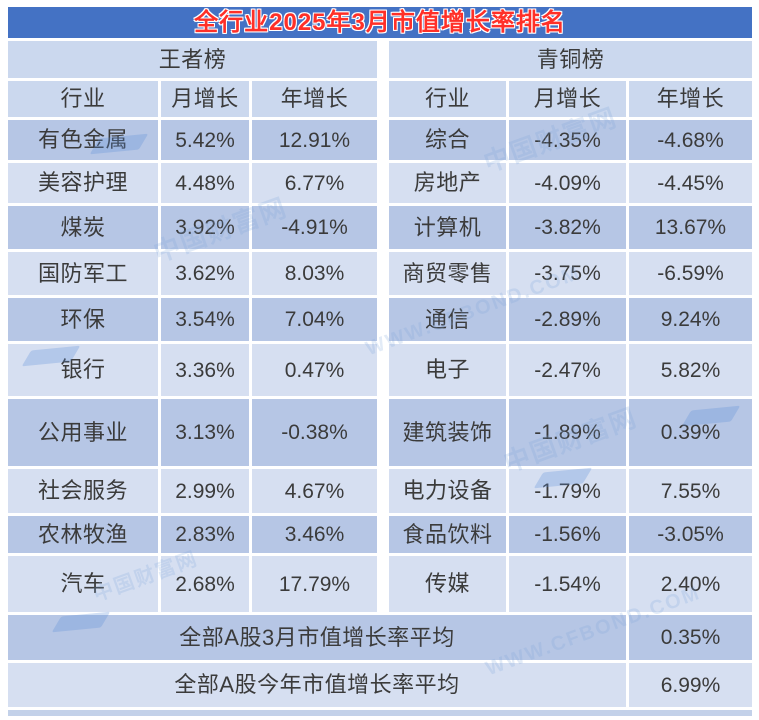 Image resolution: width=759 pixels, height=720 pixels. I want to click on month-growth-cell: -2.89%, so click(567, 319).